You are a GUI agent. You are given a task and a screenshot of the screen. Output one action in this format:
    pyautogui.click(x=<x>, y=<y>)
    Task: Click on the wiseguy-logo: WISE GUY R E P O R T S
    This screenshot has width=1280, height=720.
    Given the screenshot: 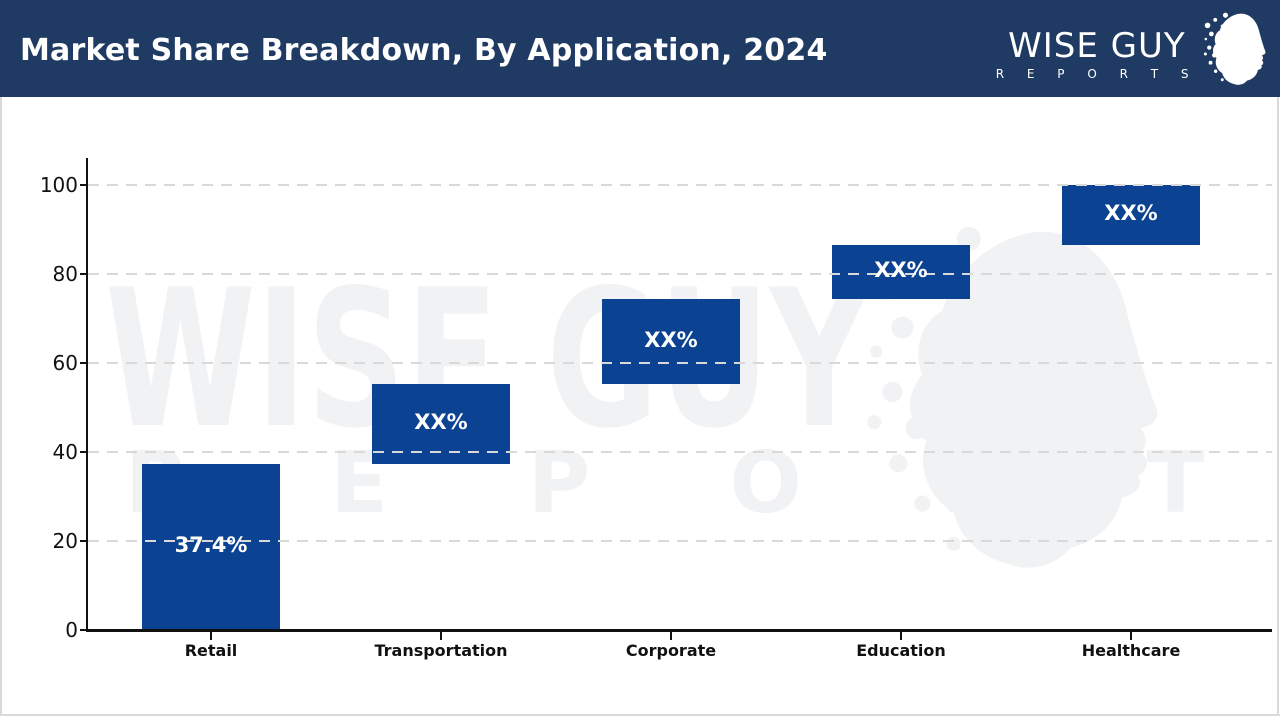 What is the action you would take?
    pyautogui.click(x=1132, y=49)
    